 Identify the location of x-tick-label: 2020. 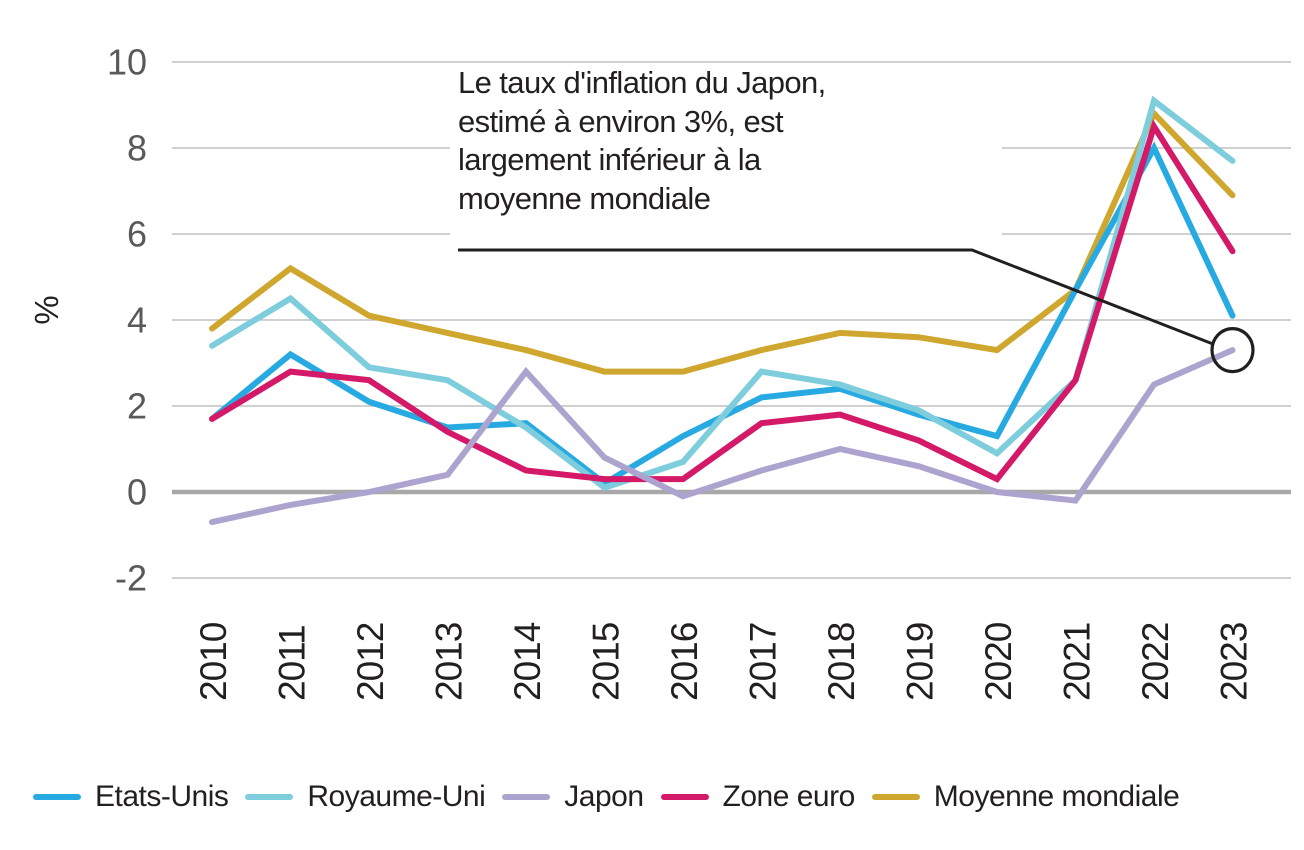
(998, 661).